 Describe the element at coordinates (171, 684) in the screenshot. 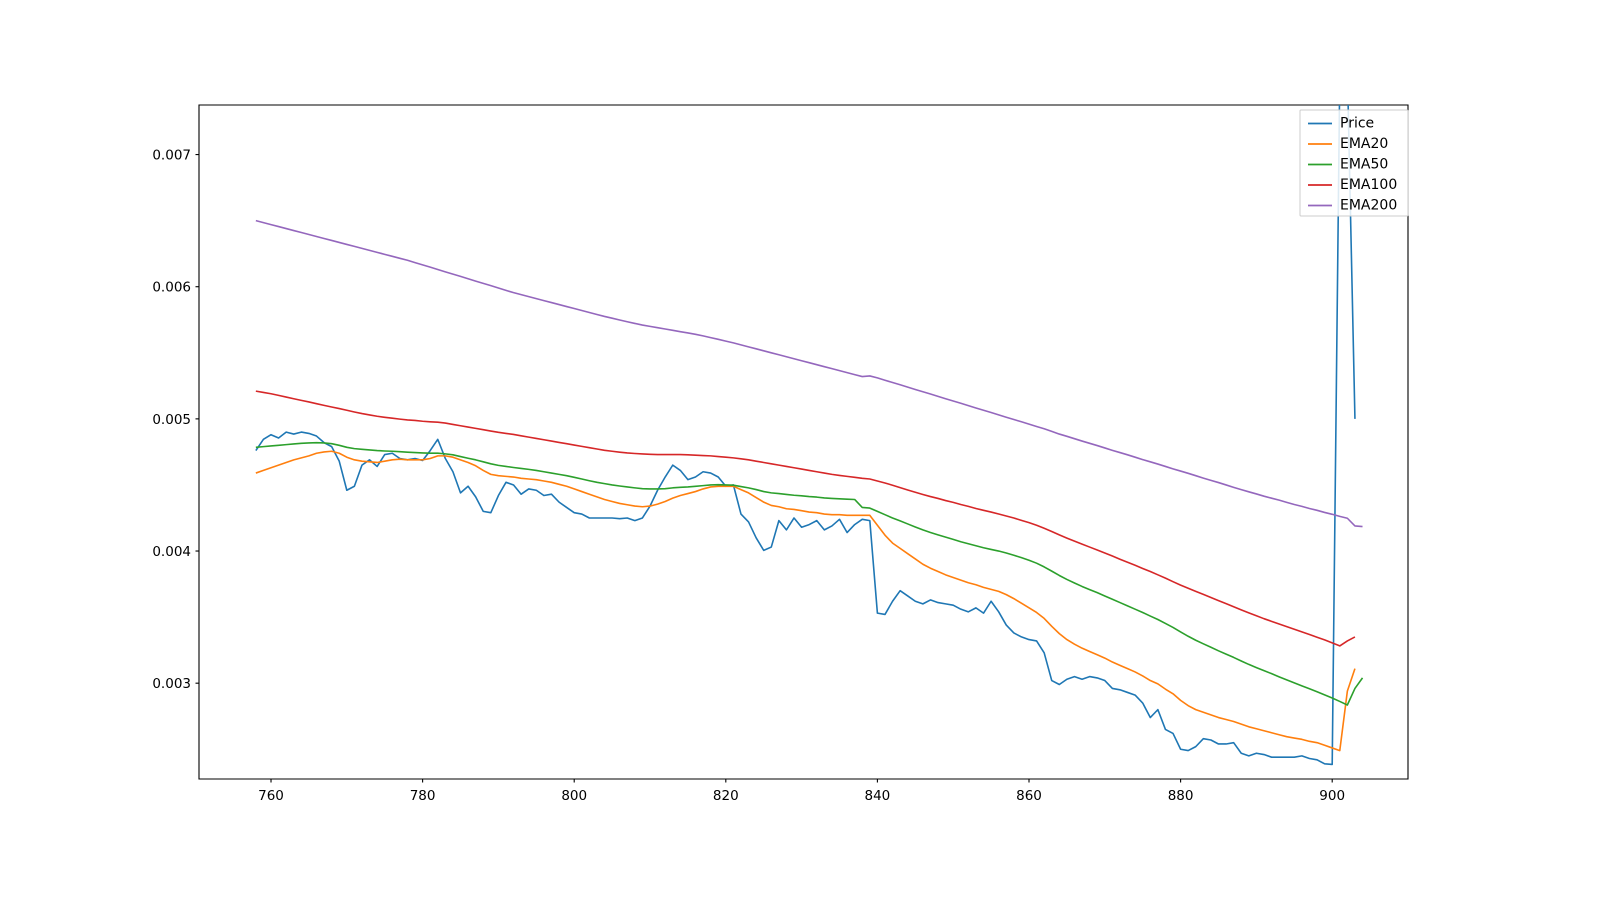

I see `y-tick-label: 0.003` at that location.